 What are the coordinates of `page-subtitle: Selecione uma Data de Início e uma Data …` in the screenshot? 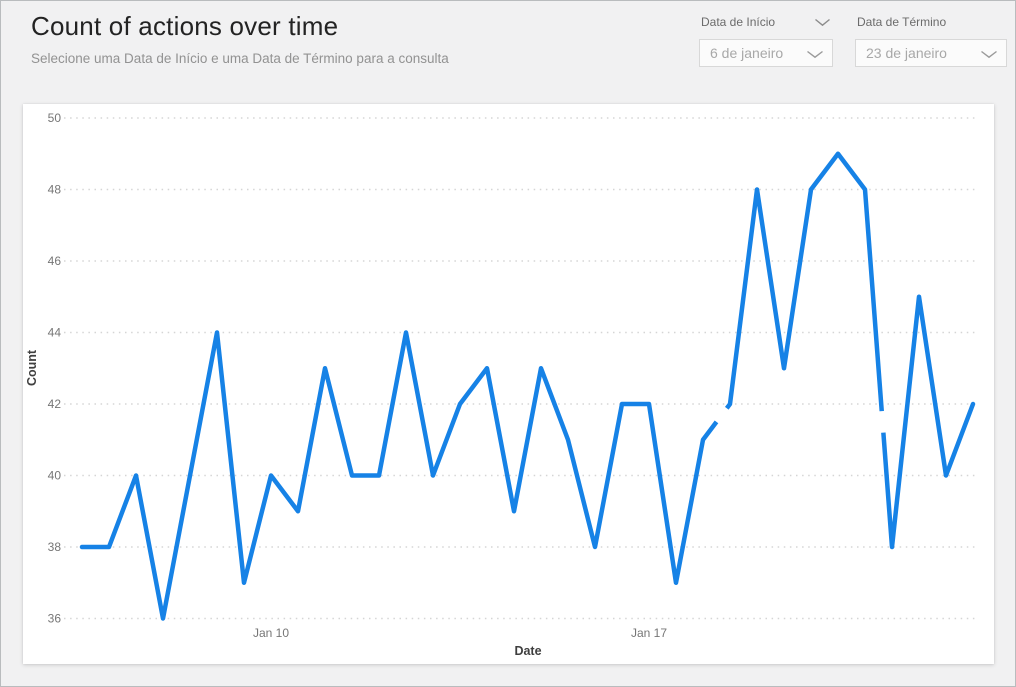 It's located at (240, 58).